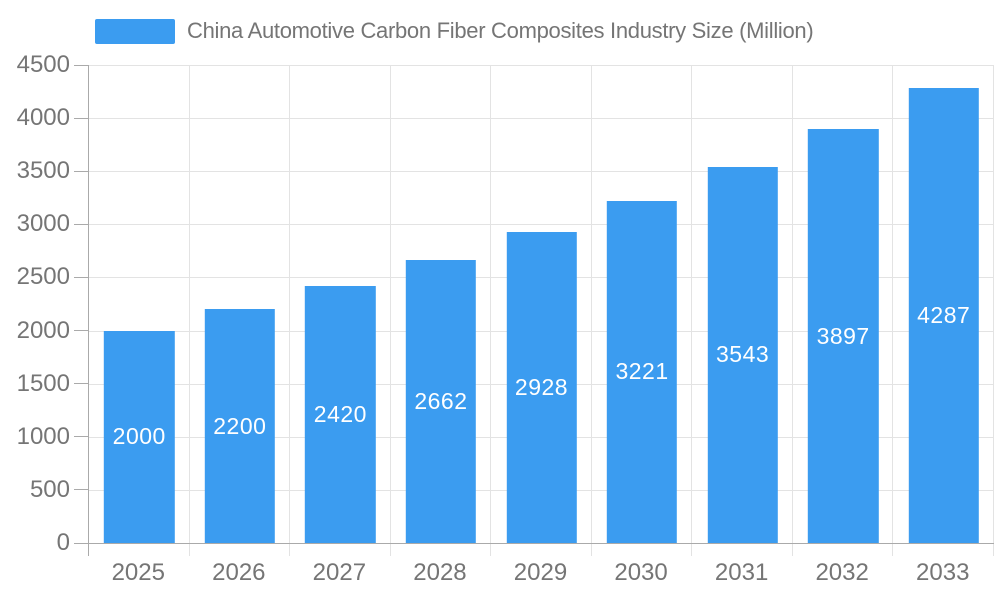 The width and height of the screenshot is (1000, 600). What do you see at coordinates (540, 572) in the screenshot?
I see `x-tick-label: 2029` at bounding box center [540, 572].